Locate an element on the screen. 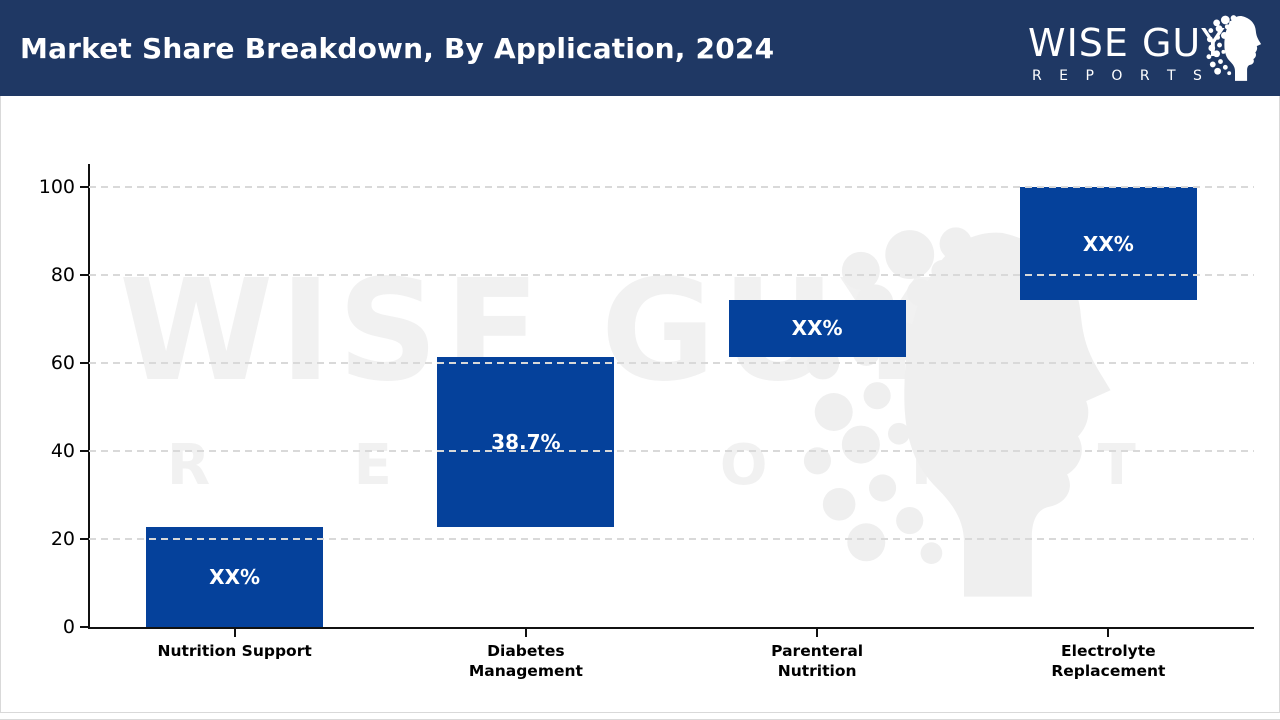  x-axis-label: Nutrition Support is located at coordinates (234, 651).